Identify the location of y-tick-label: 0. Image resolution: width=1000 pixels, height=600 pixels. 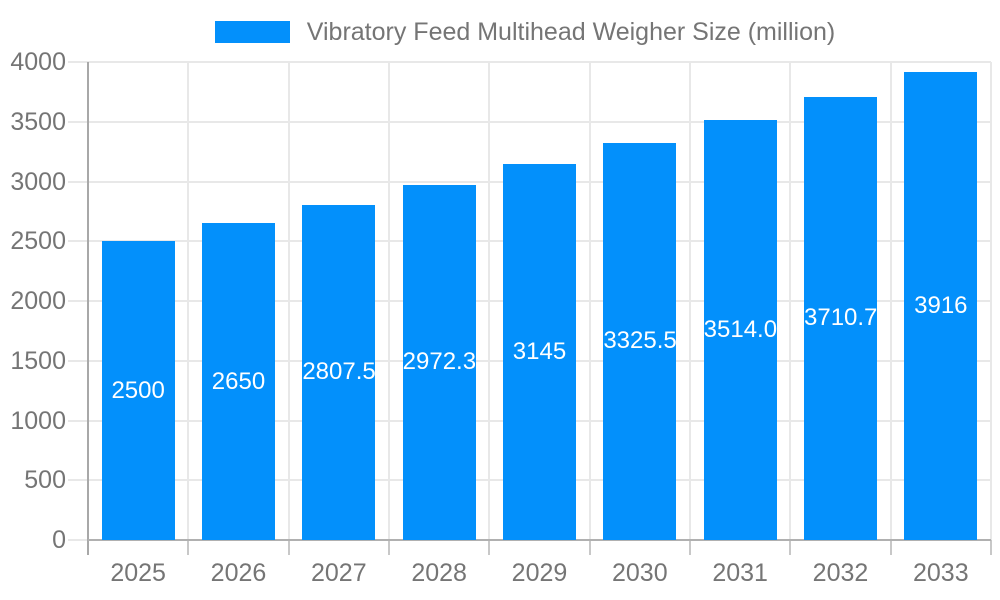
(59, 540).